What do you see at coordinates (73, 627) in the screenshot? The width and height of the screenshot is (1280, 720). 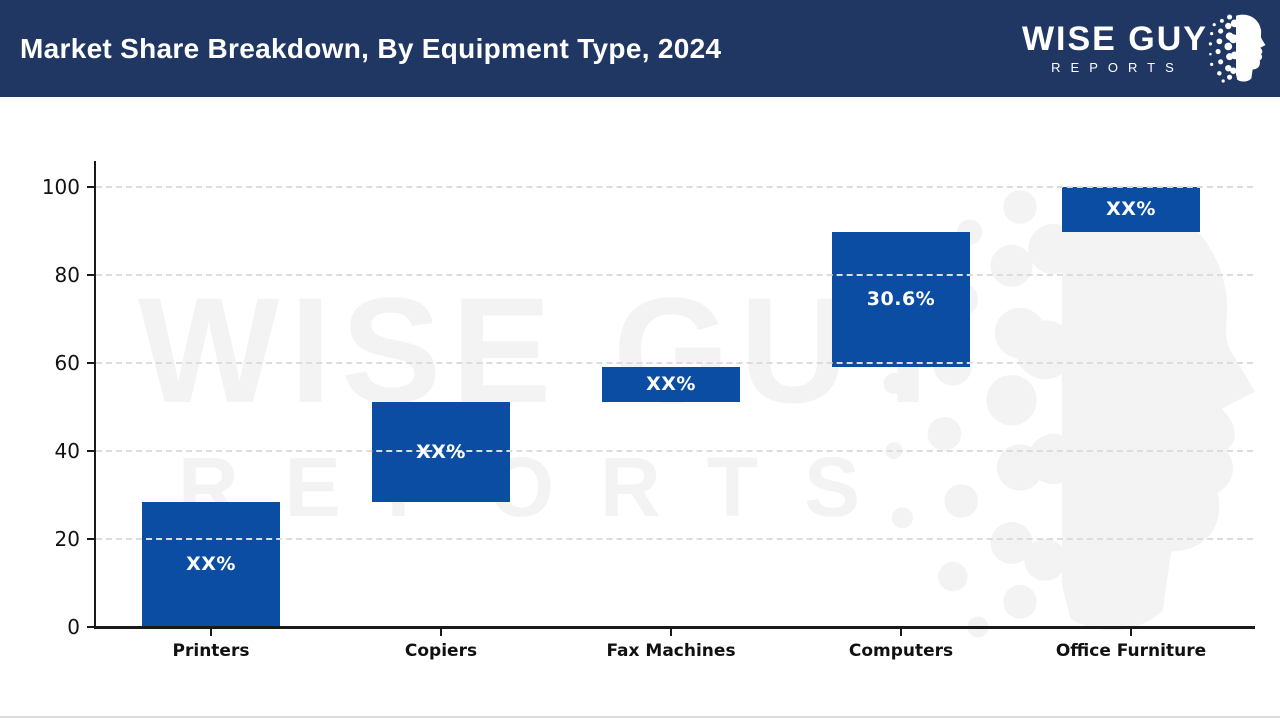 I see `y-axis-tick-label-0: 0` at bounding box center [73, 627].